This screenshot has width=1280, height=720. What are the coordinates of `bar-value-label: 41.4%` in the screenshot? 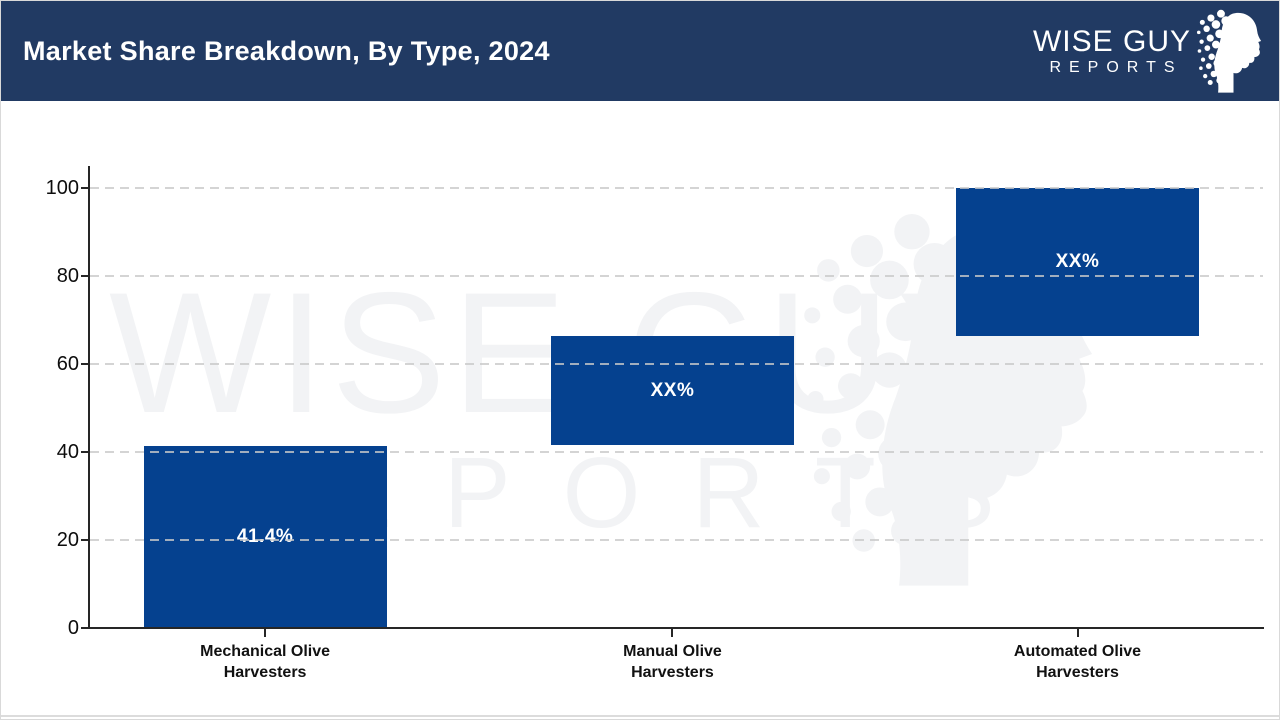 It's located at (265, 536).